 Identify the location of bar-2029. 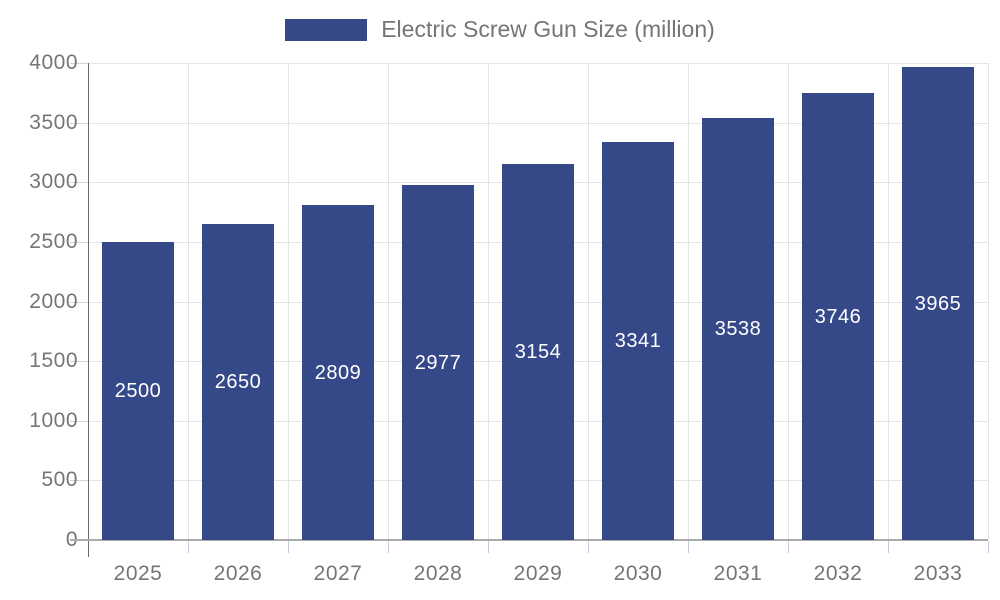
(538, 351).